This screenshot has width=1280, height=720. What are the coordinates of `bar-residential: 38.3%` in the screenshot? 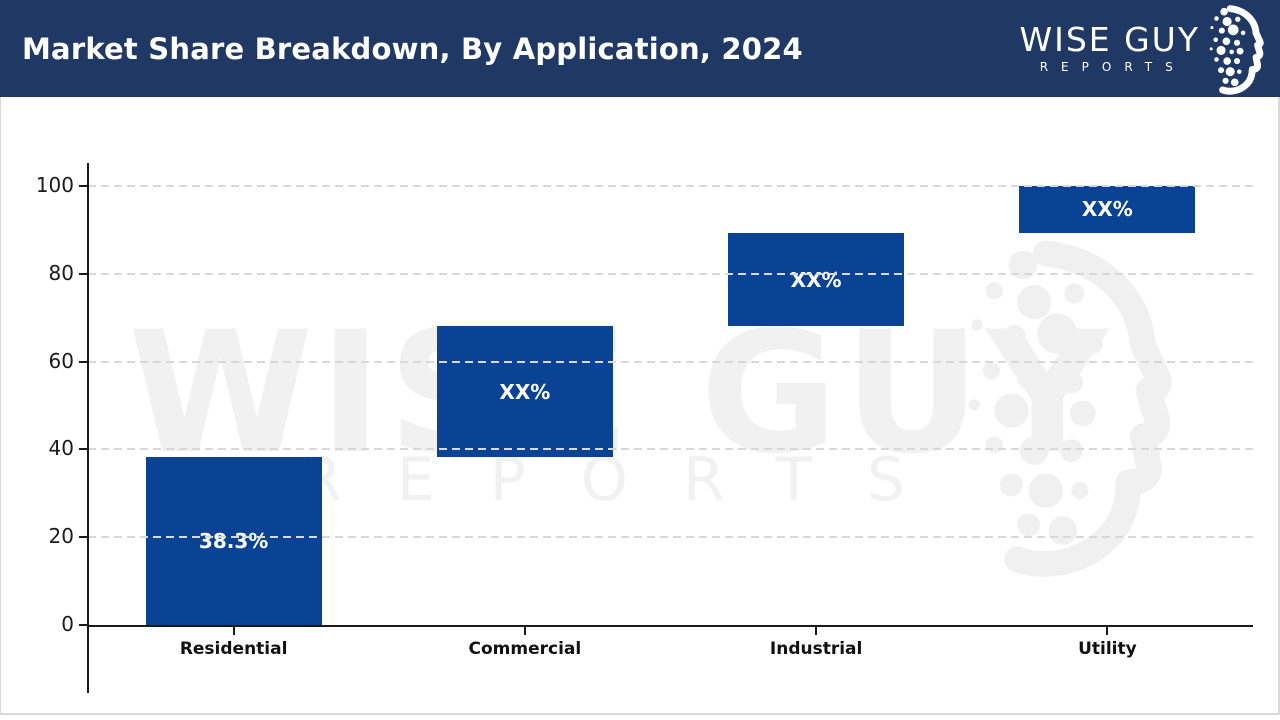 It's located at (233, 540).